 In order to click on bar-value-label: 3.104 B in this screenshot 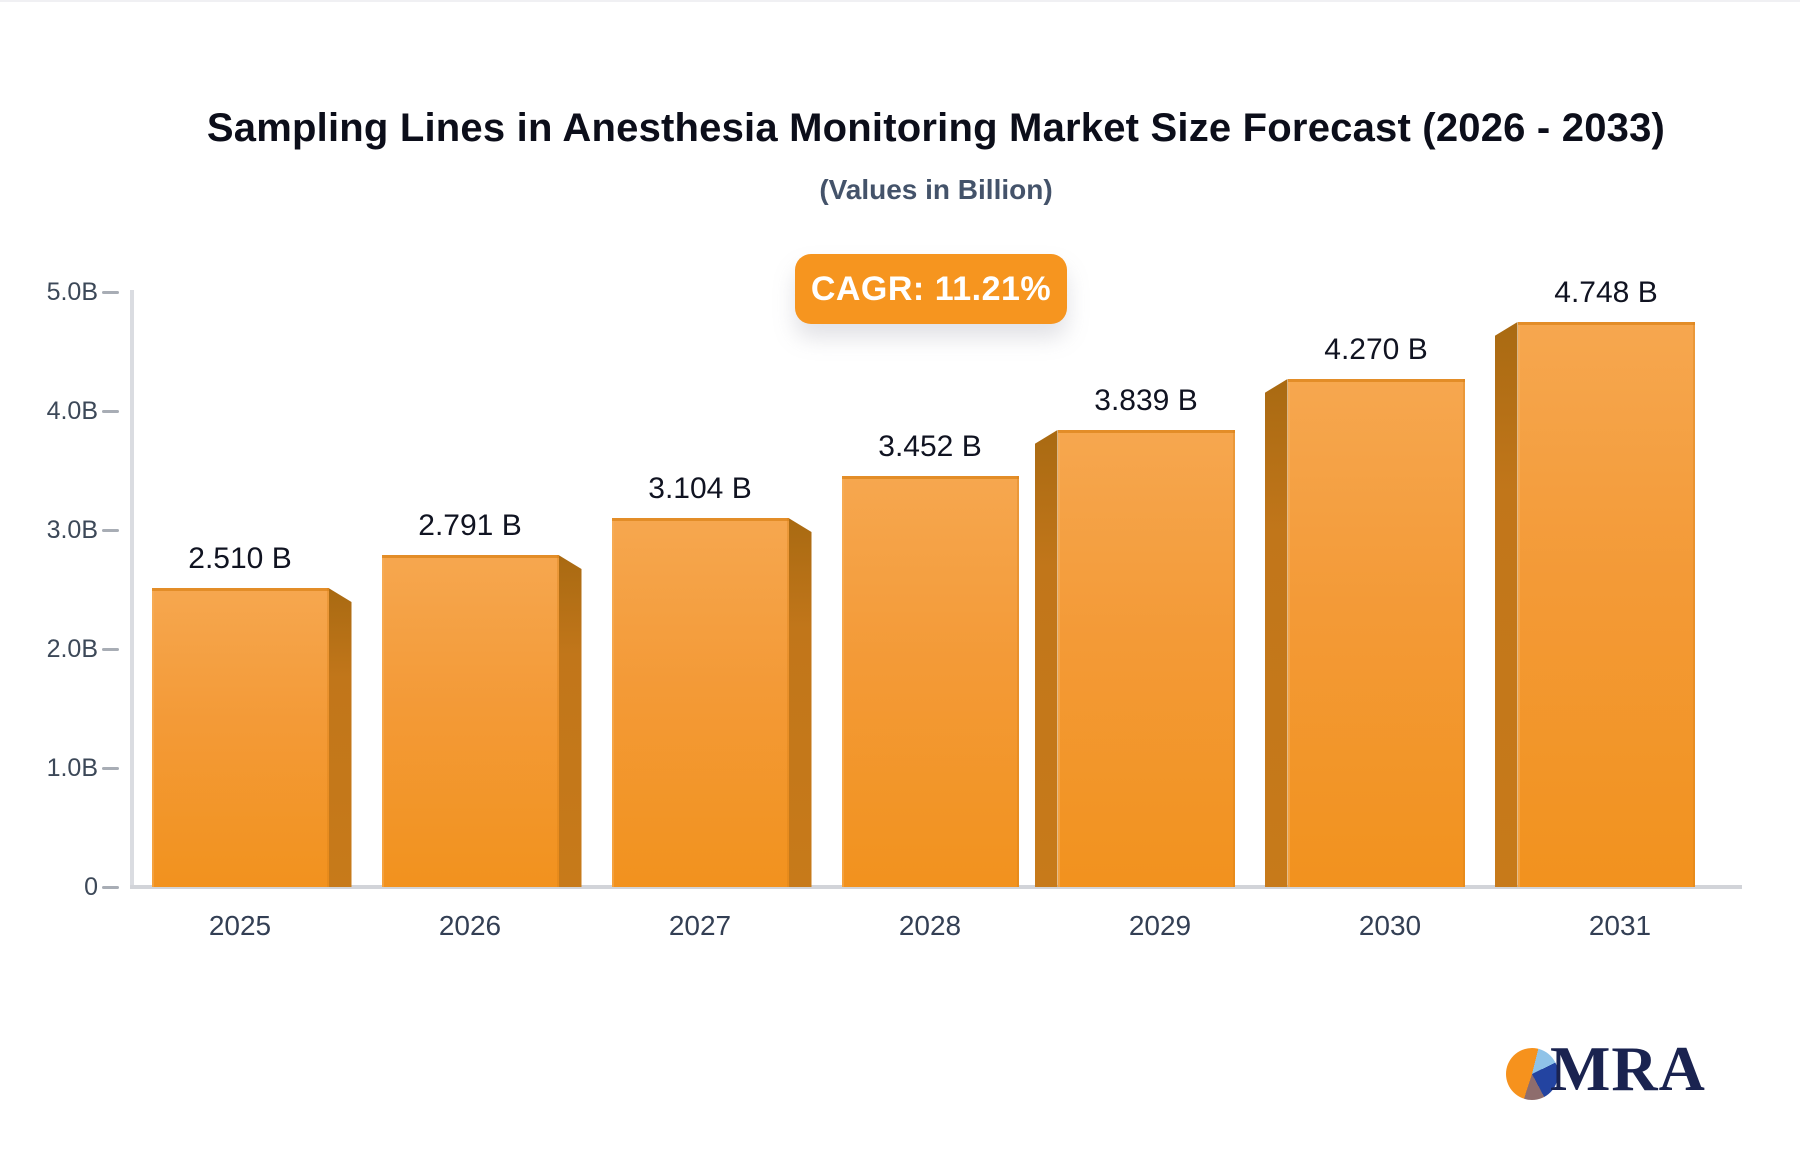, I will do `click(700, 488)`.